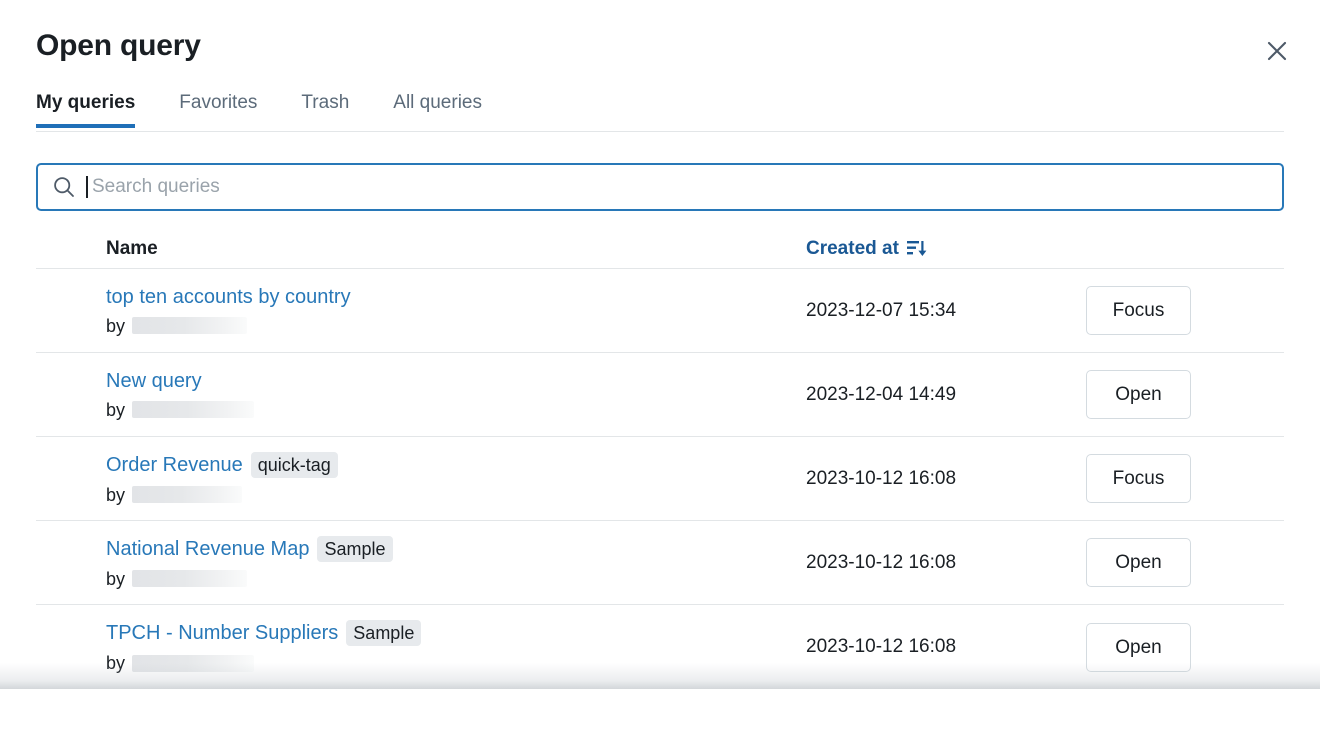  Describe the element at coordinates (118, 45) in the screenshot. I see `page-title: Open query` at that location.